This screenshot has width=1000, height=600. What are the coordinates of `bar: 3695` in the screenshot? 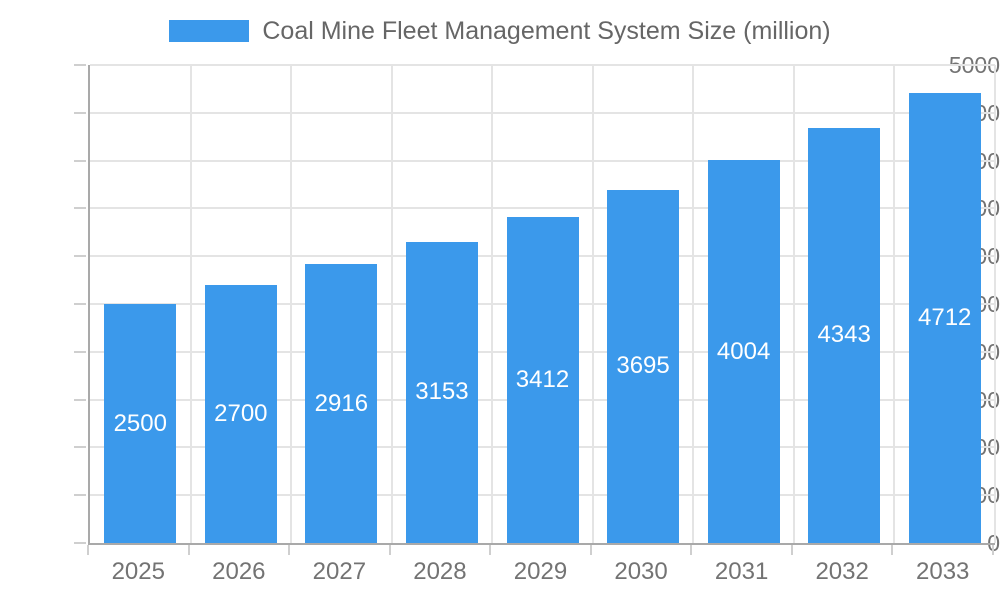 It's located at (643, 366).